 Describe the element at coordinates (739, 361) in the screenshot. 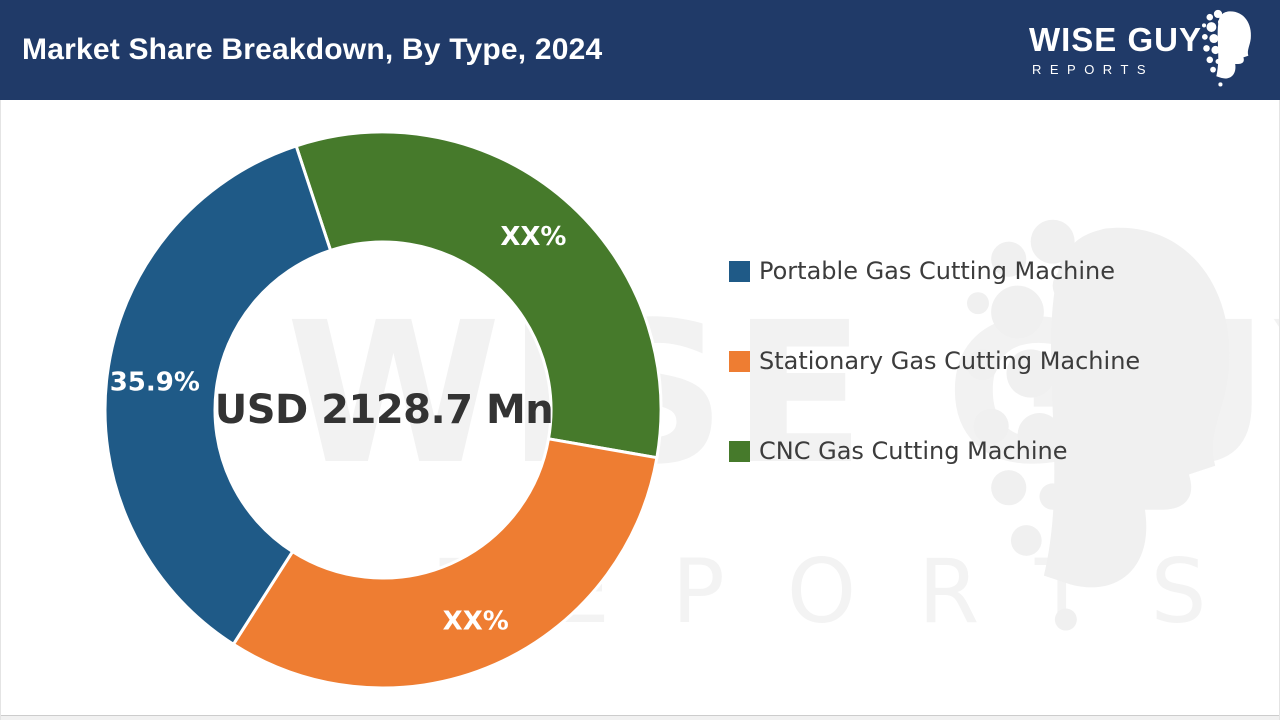

I see `legend-swatch-stationary` at that location.